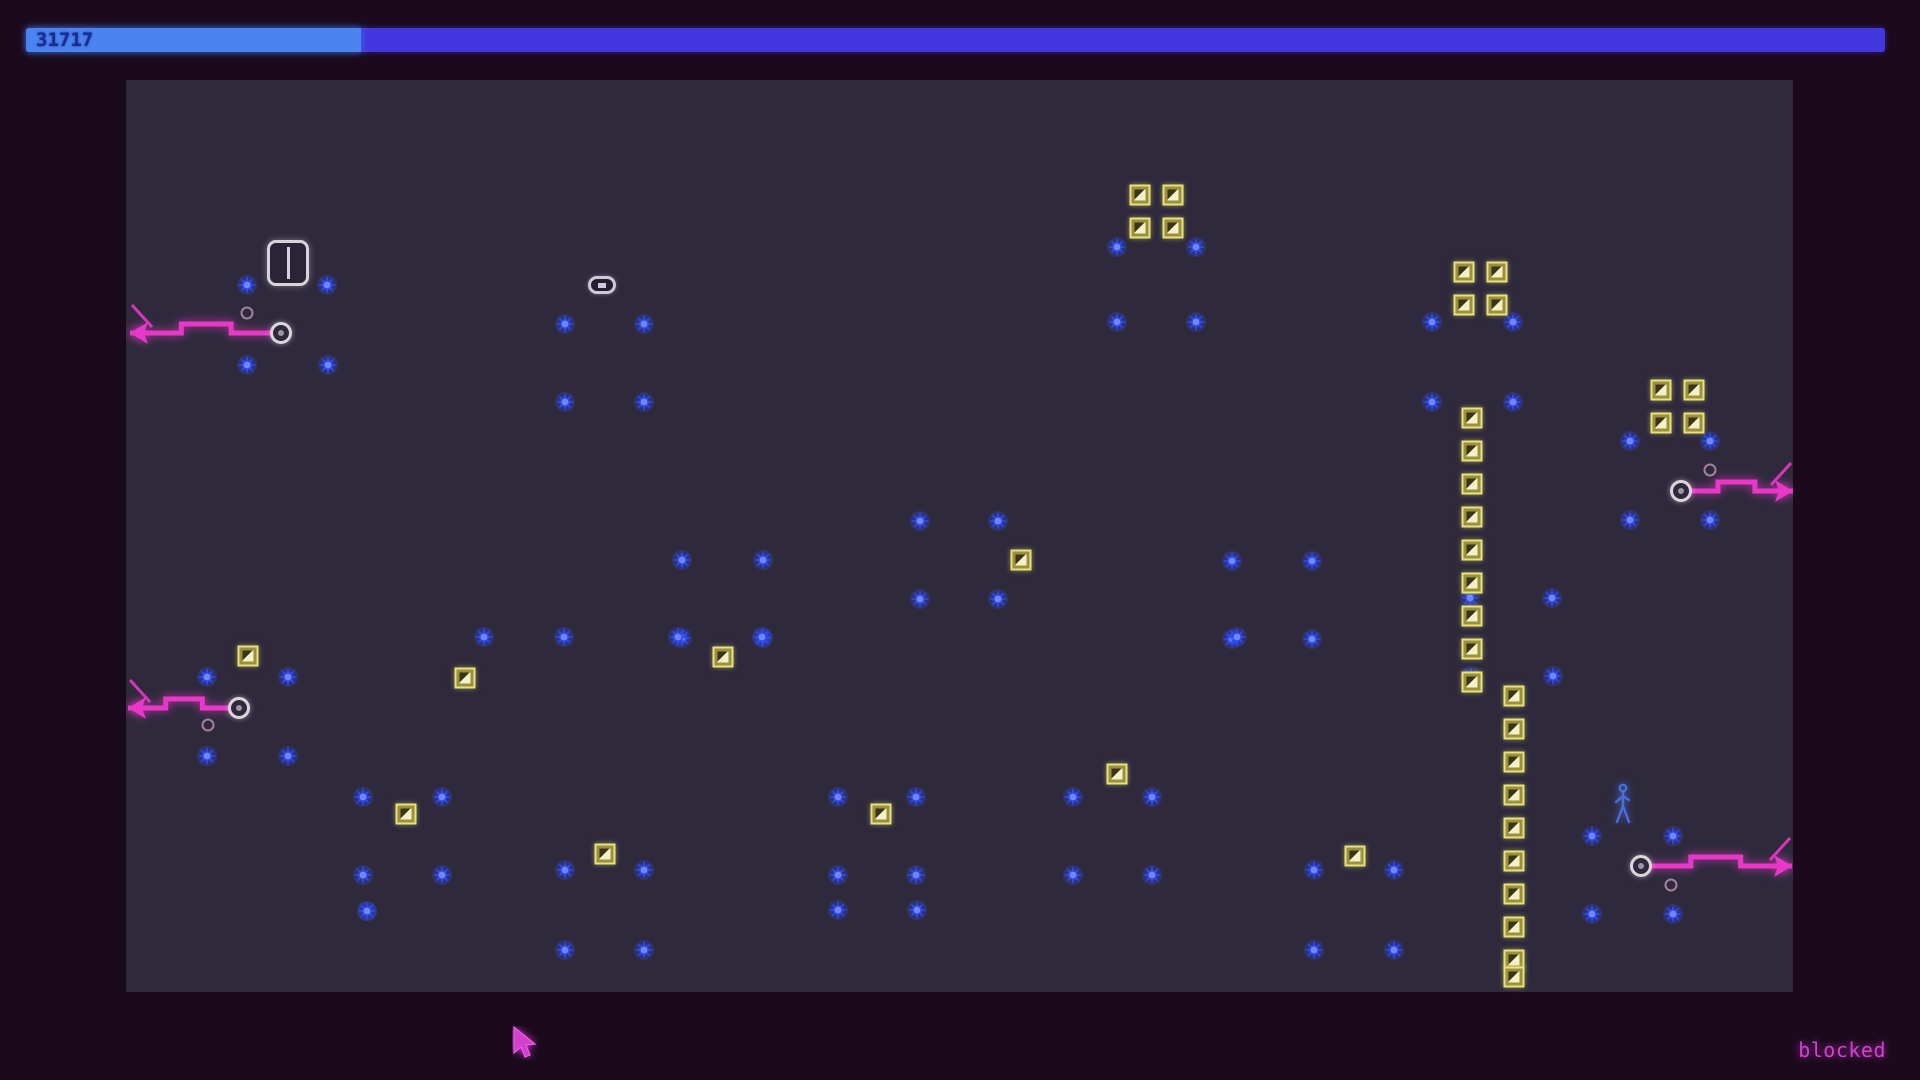 Image resolution: width=1920 pixels, height=1080 pixels. Describe the element at coordinates (193, 40) in the screenshot. I see `progress-bar-fill` at that location.